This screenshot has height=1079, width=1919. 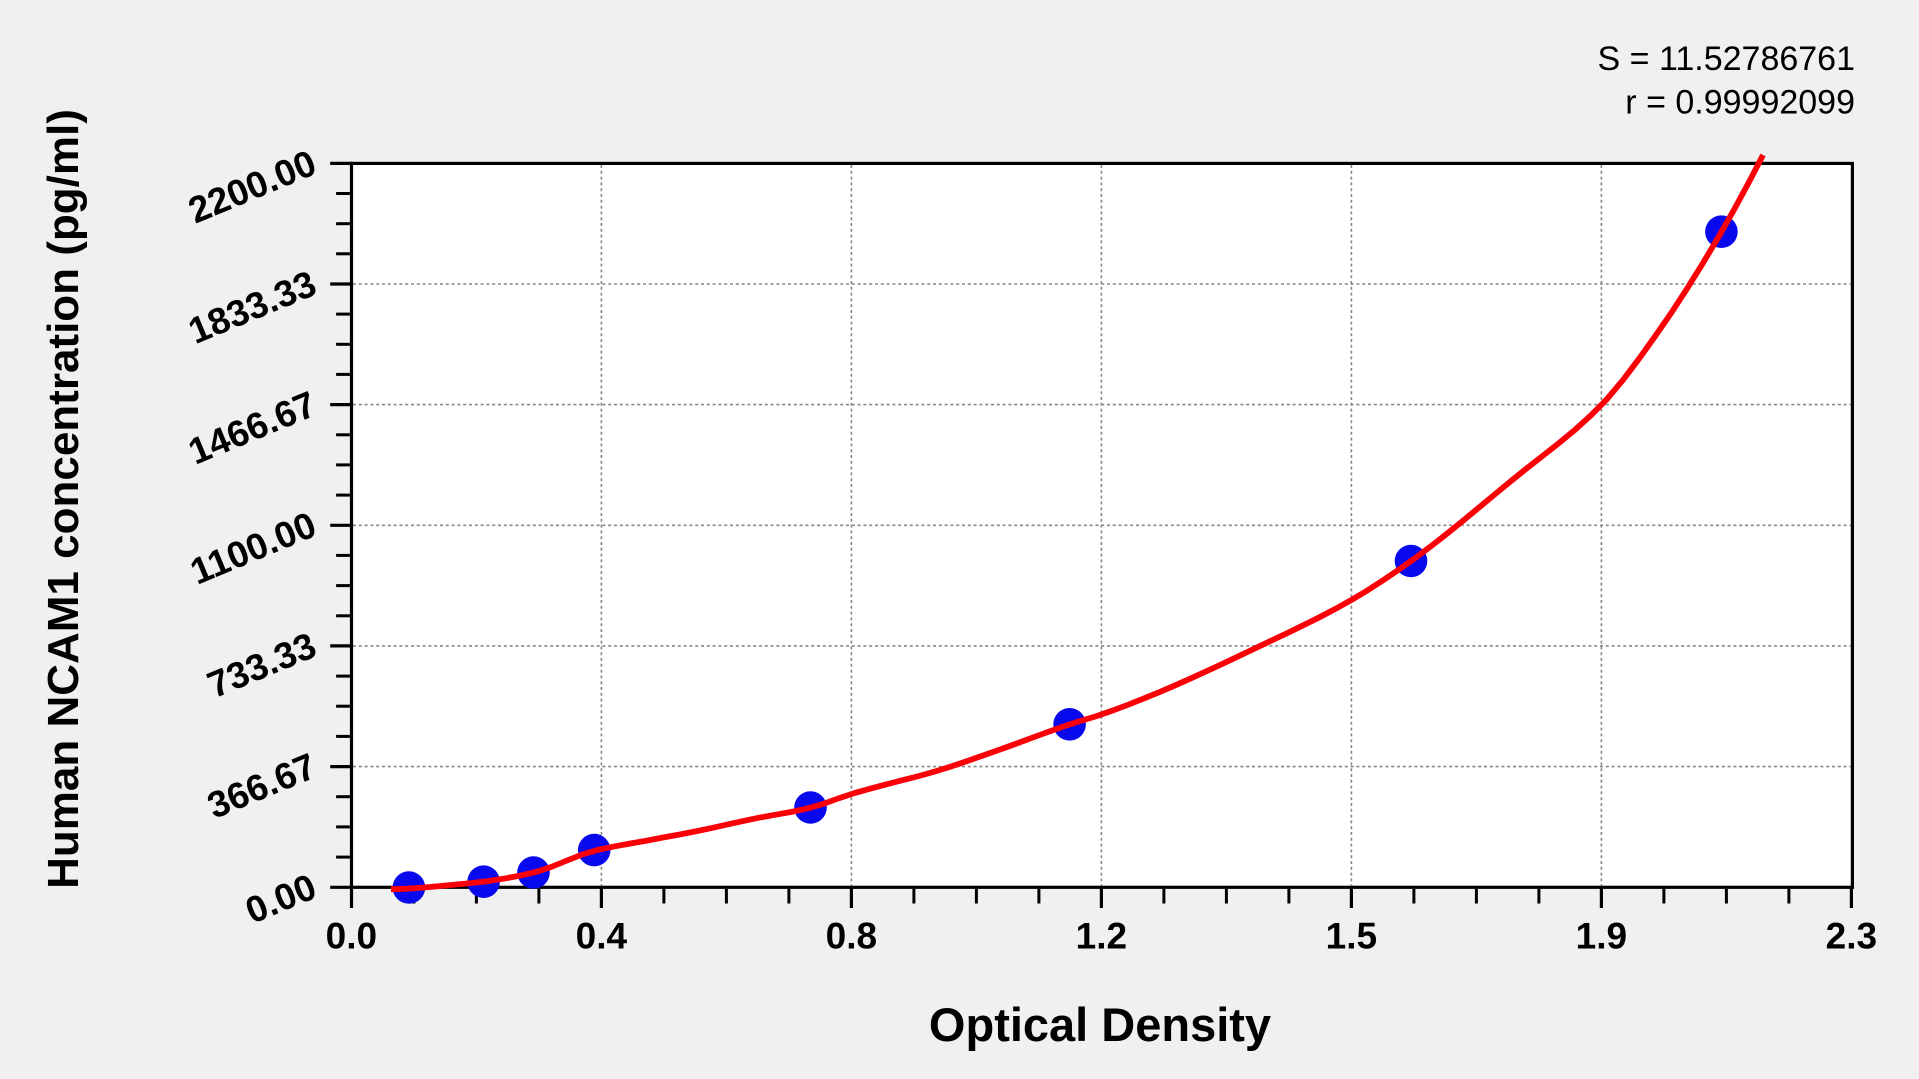 I want to click on svg-text: 1.9, so click(x=1601, y=936).